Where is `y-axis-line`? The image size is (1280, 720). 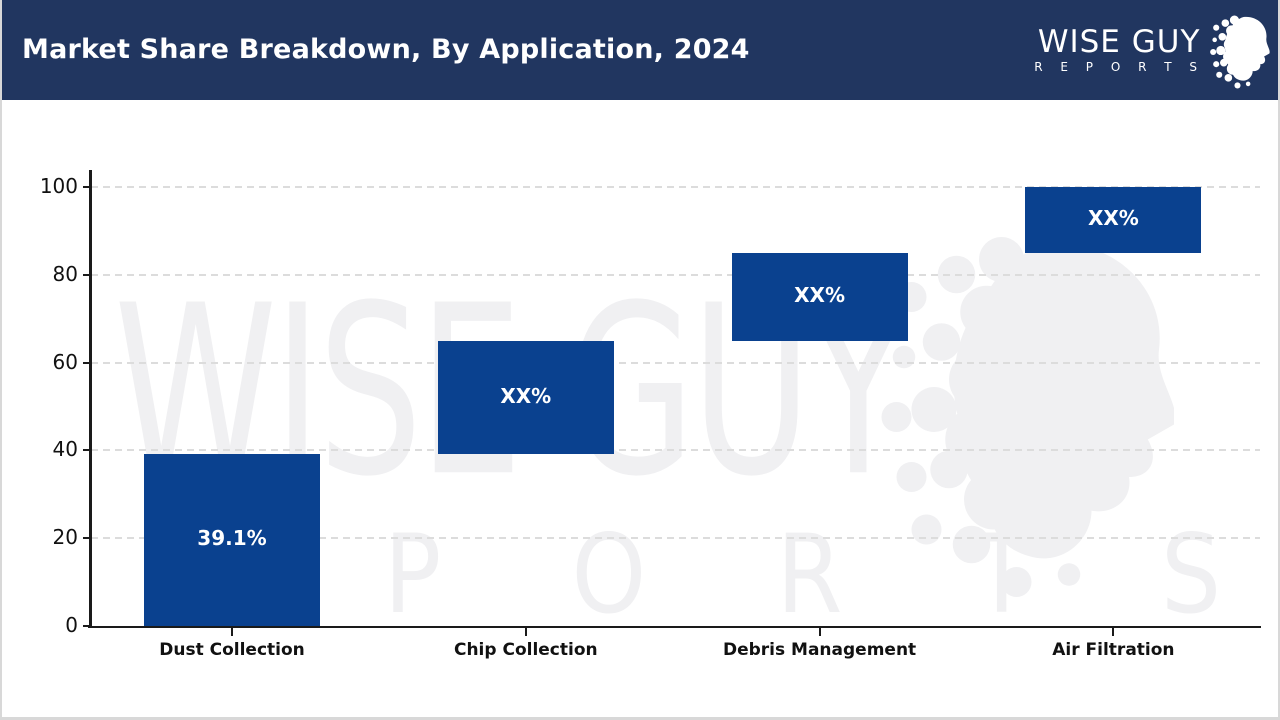 y-axis-line is located at coordinates (90, 399).